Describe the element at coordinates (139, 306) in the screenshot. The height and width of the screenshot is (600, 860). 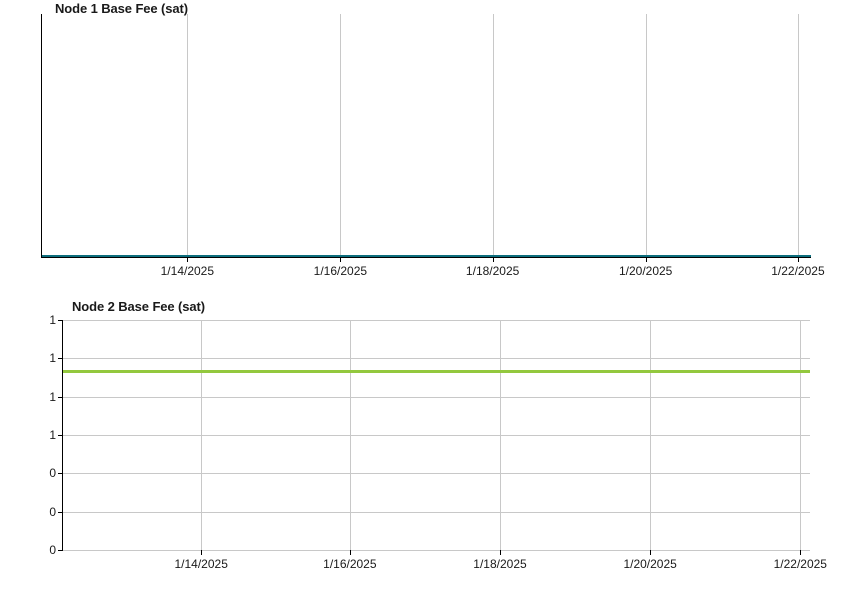
I see `chart-title-node-2: Node 2 Base Fee (sat)` at that location.